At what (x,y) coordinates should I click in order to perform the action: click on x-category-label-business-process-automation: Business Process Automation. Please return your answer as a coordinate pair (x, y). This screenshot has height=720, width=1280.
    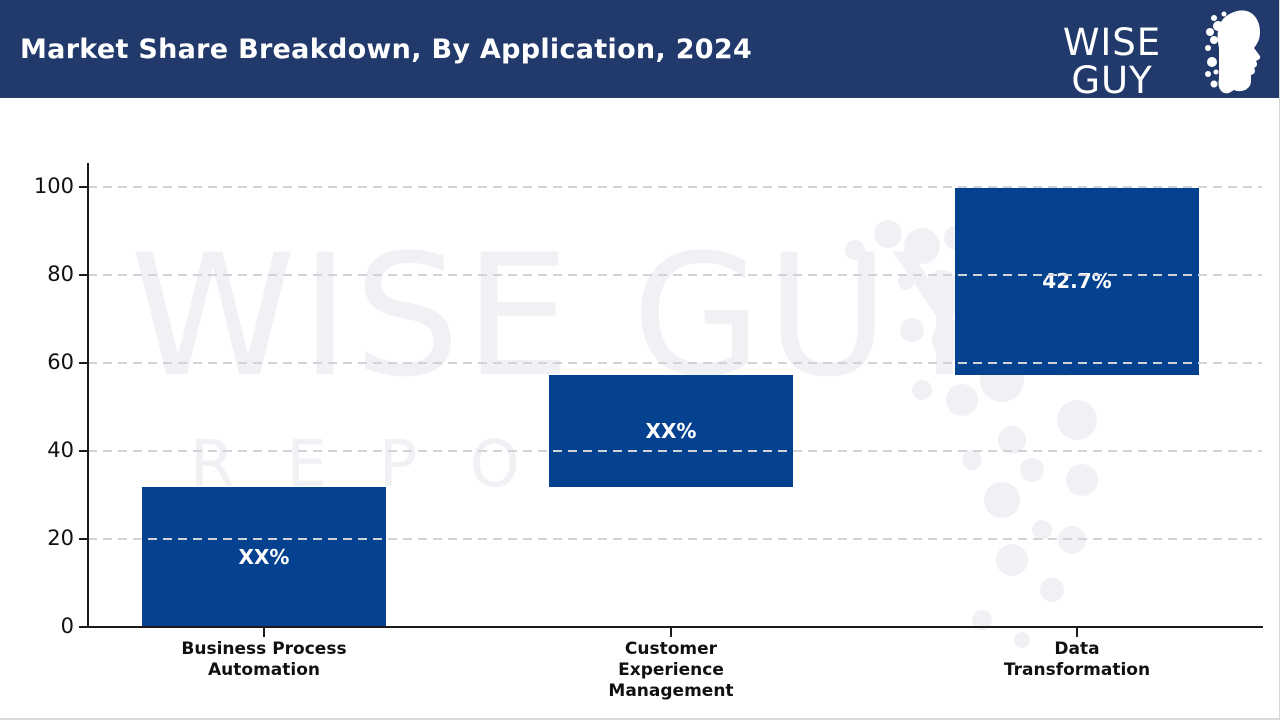
    Looking at the image, I should click on (264, 660).